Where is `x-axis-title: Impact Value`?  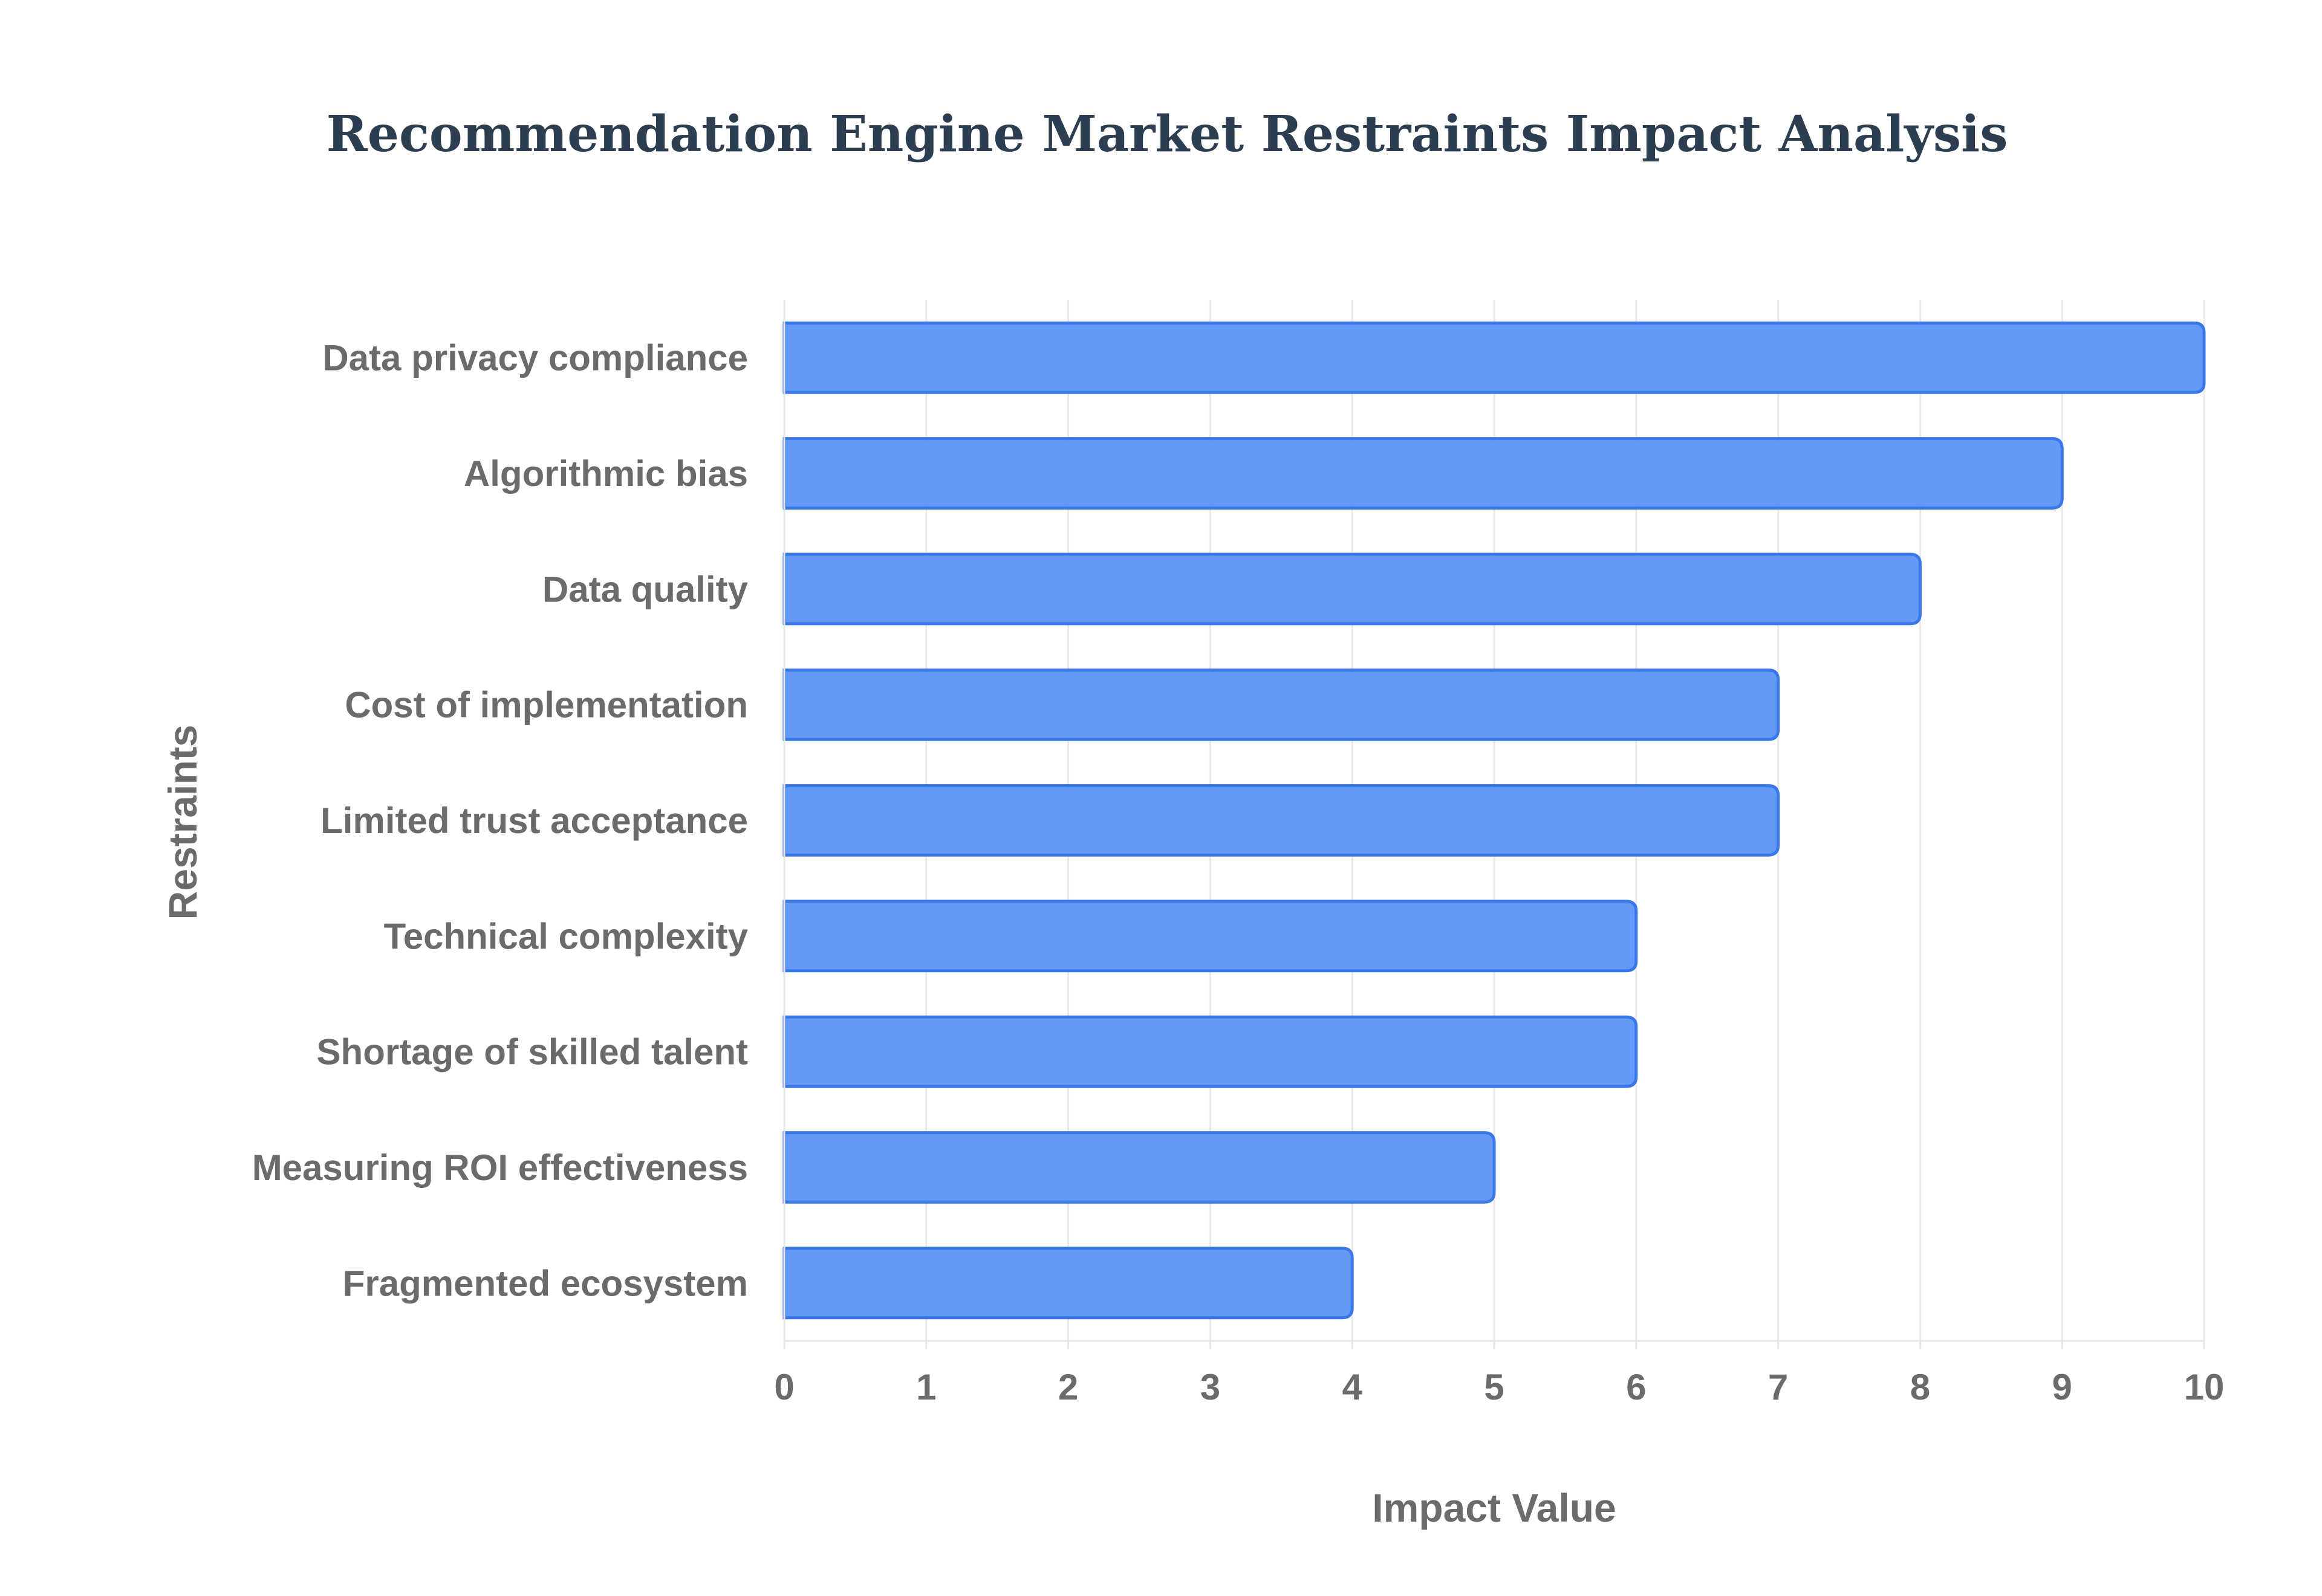 x-axis-title: Impact Value is located at coordinates (1494, 1507).